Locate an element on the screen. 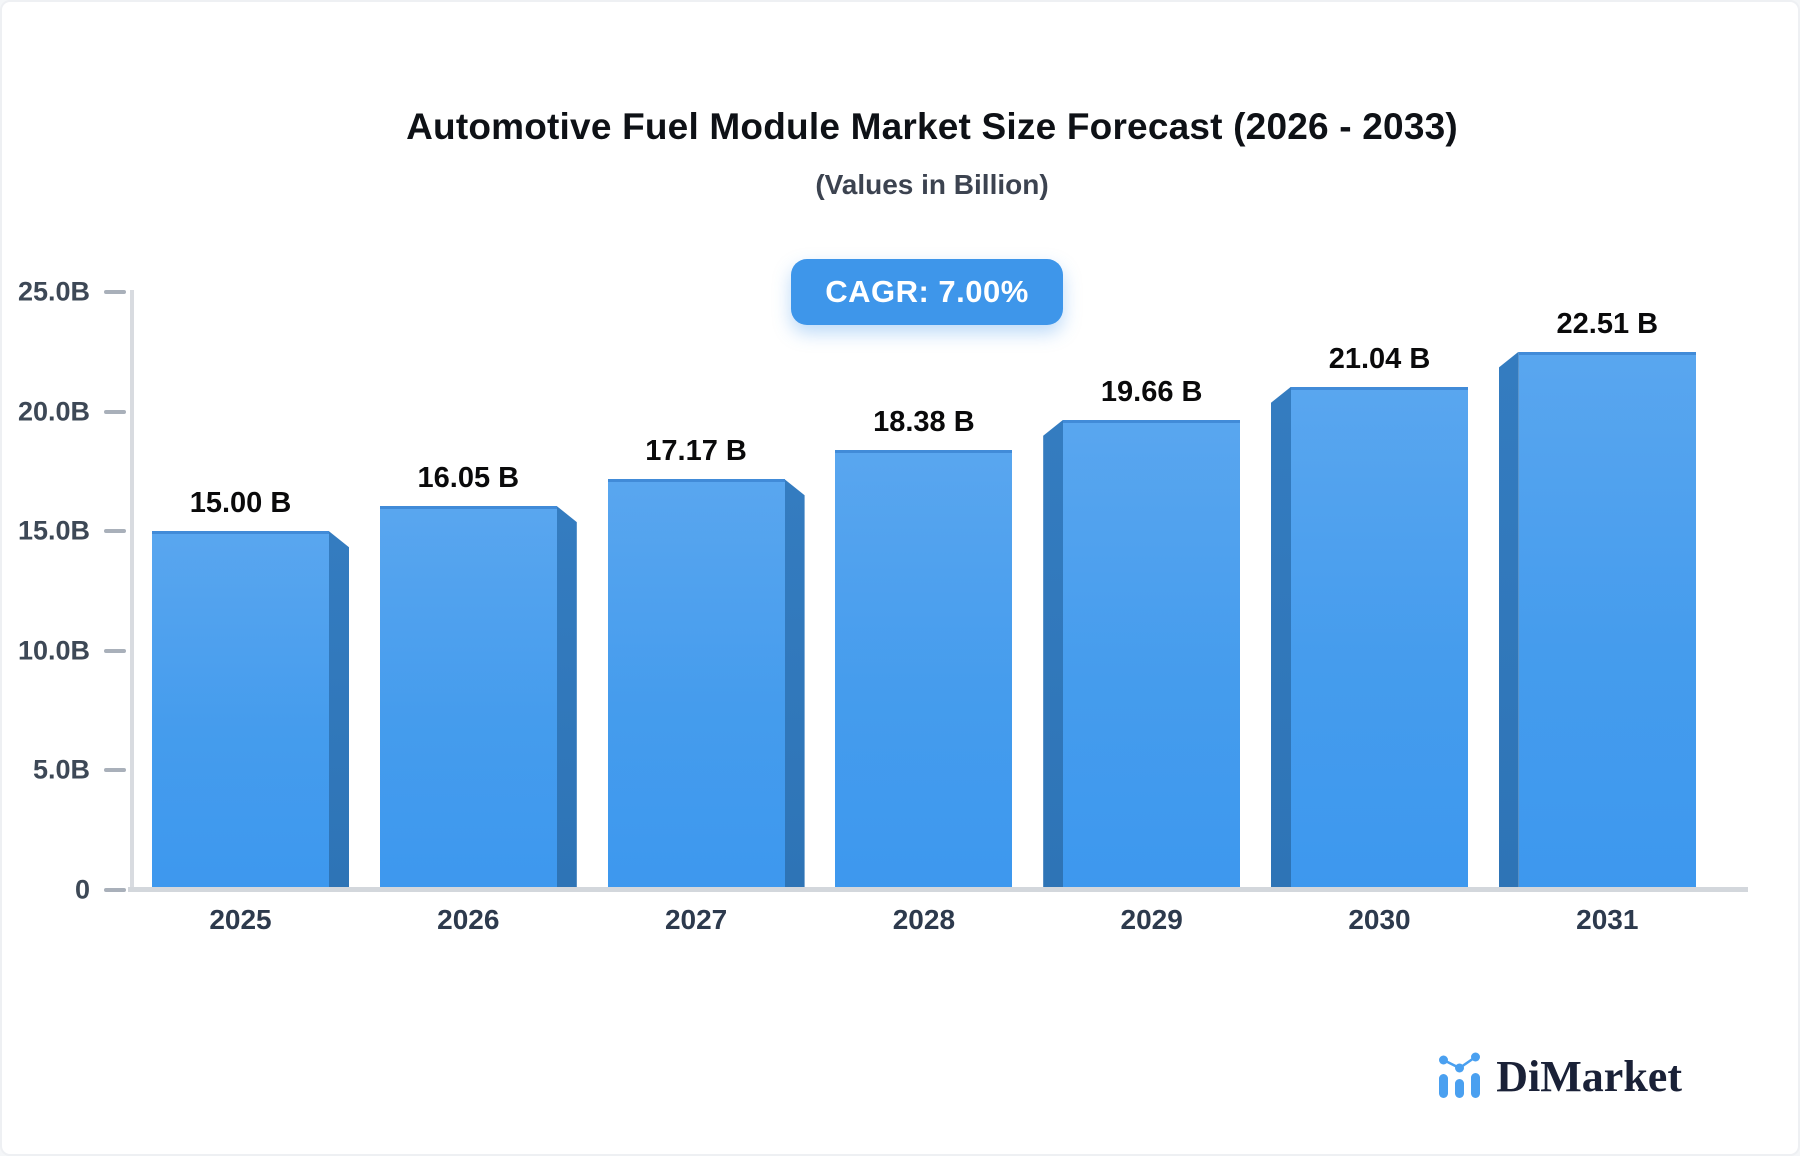 The height and width of the screenshot is (1156, 1800). bar-2028: 18.38 B is located at coordinates (924, 648).